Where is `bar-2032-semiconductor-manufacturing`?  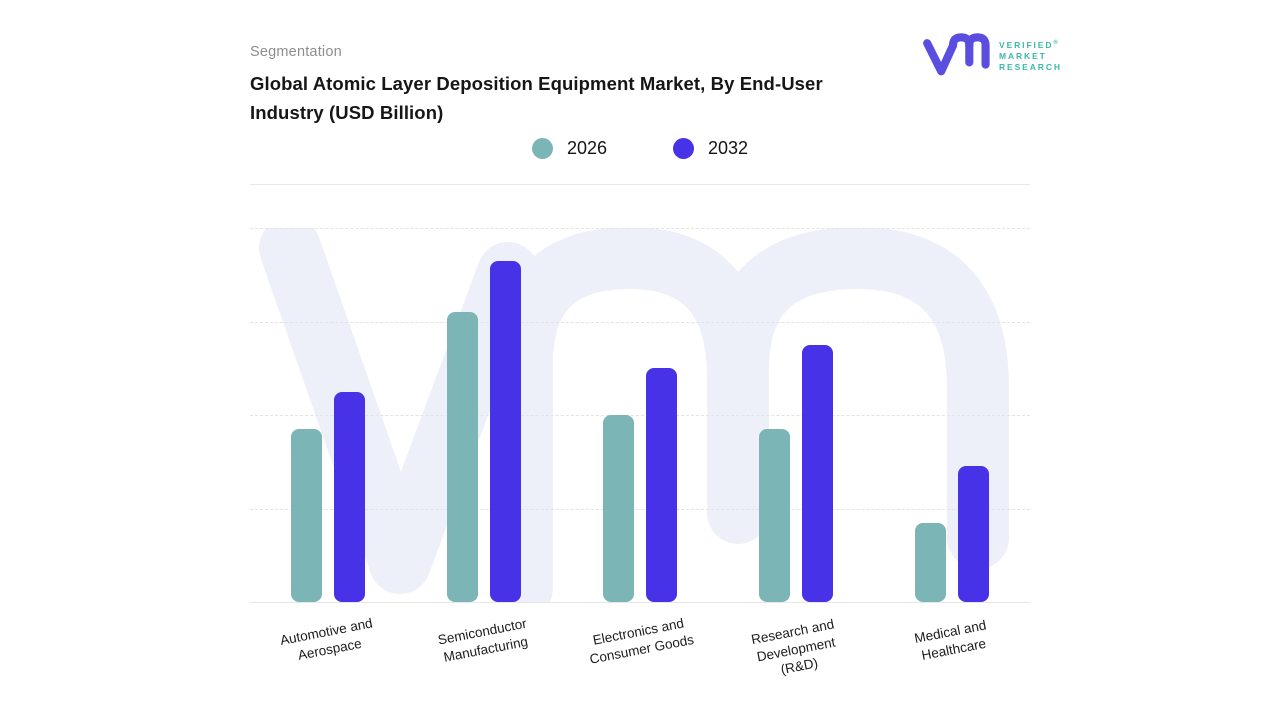
bar-2032-semiconductor-manufacturing is located at coordinates (505, 431).